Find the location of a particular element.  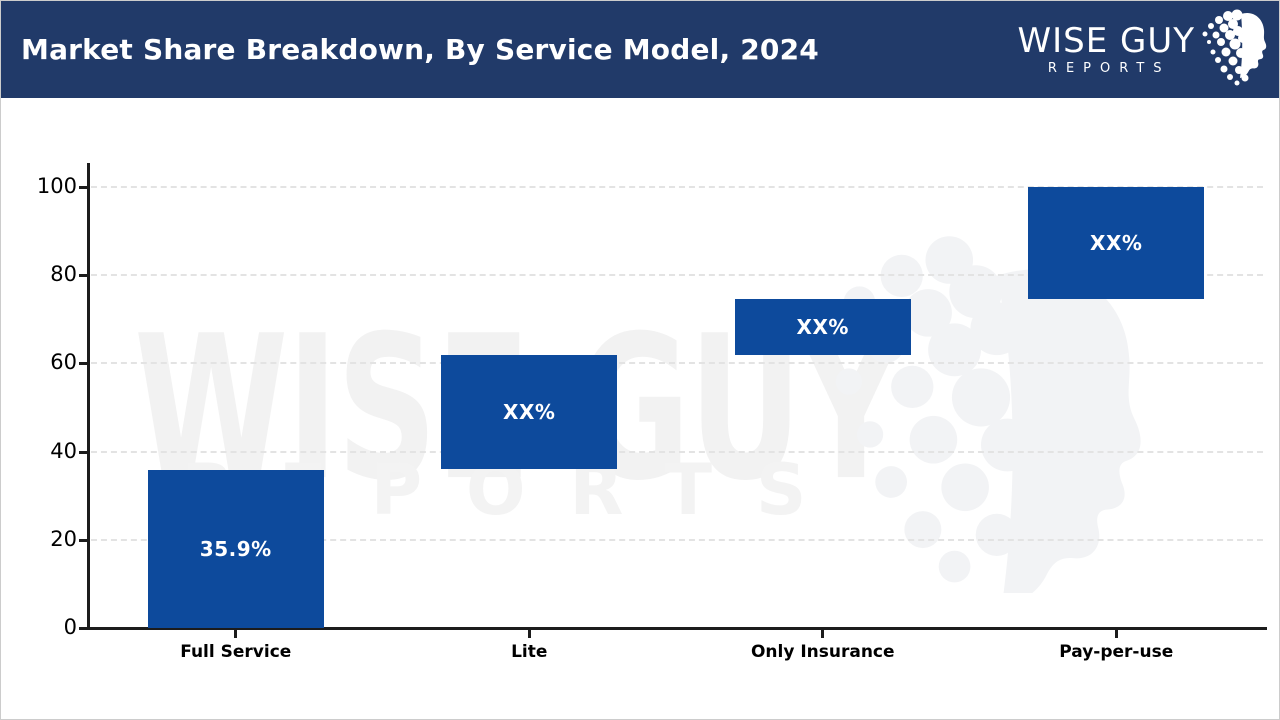

bar-value-label-pay-per-use: XX% is located at coordinates (1116, 243).